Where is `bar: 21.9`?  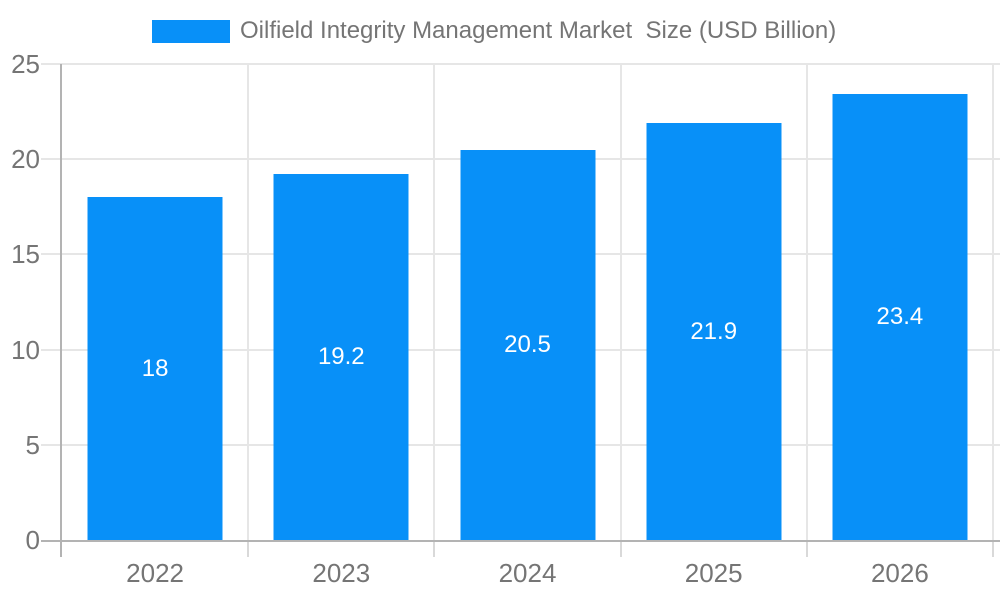 bar: 21.9 is located at coordinates (714, 331).